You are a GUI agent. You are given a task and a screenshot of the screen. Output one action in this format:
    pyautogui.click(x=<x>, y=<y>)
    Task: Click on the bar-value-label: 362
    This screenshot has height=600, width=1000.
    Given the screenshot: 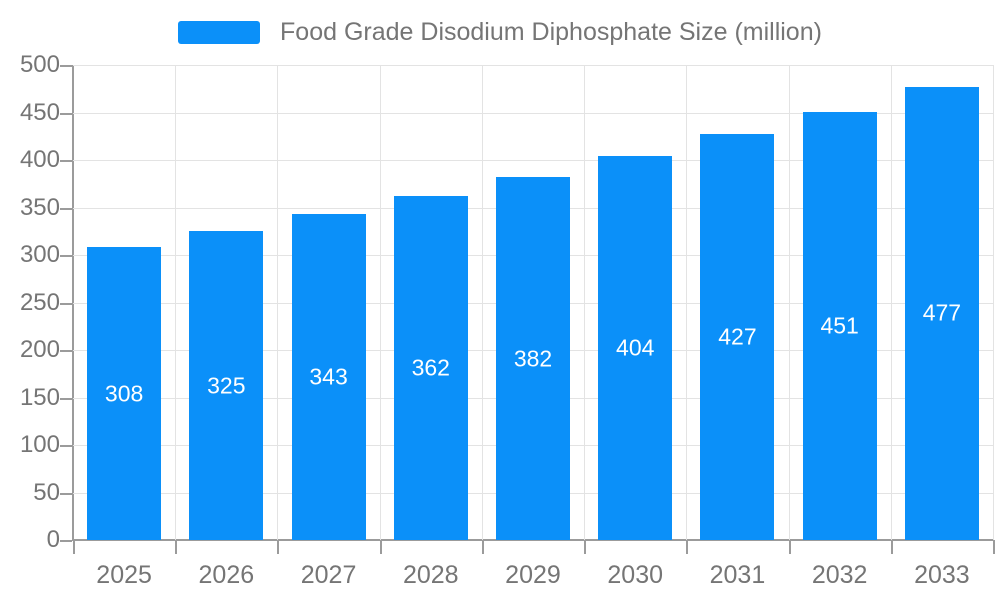 What is the action you would take?
    pyautogui.click(x=430, y=367)
    